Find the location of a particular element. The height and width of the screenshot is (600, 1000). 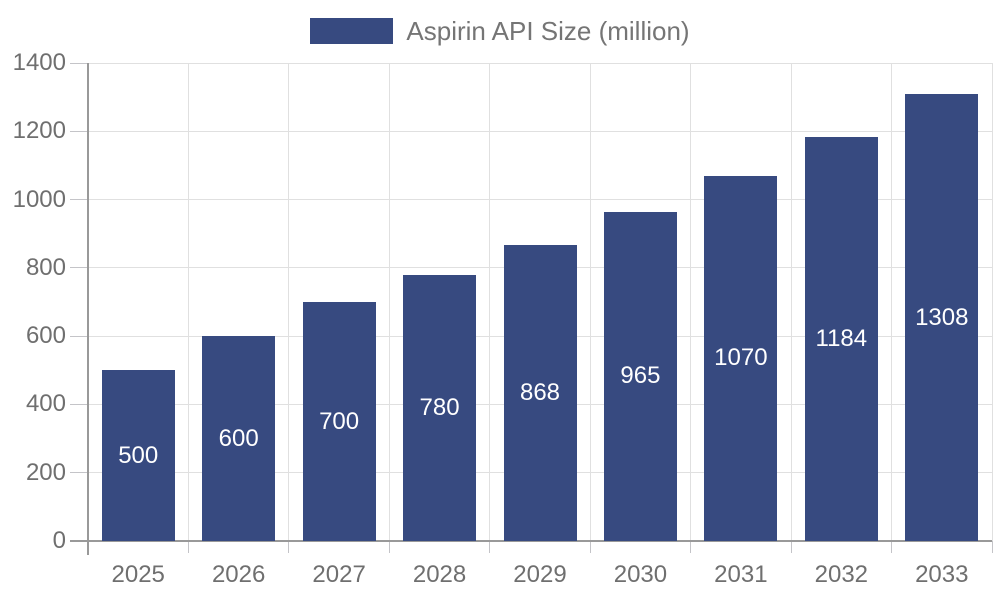

y-tick-label: 1000 is located at coordinates (39, 199).